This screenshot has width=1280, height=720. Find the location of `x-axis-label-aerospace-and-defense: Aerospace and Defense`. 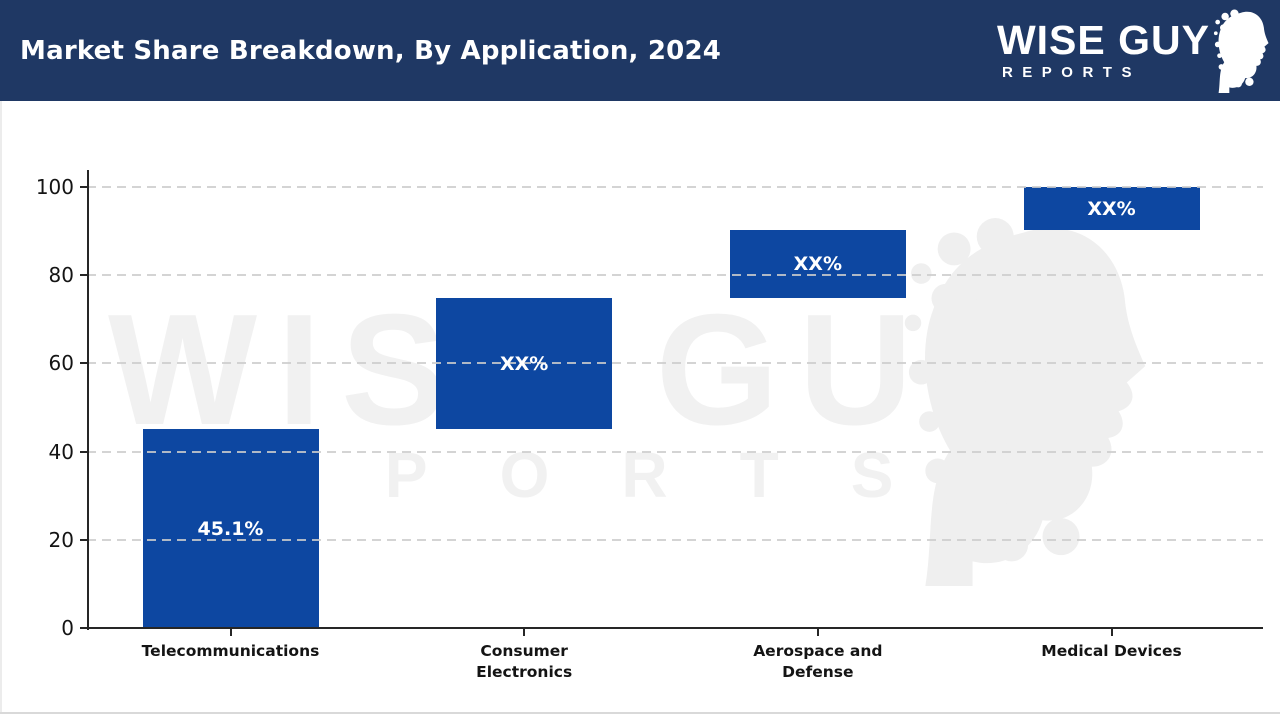

x-axis-label-aerospace-and-defense: Aerospace and Defense is located at coordinates (818, 662).